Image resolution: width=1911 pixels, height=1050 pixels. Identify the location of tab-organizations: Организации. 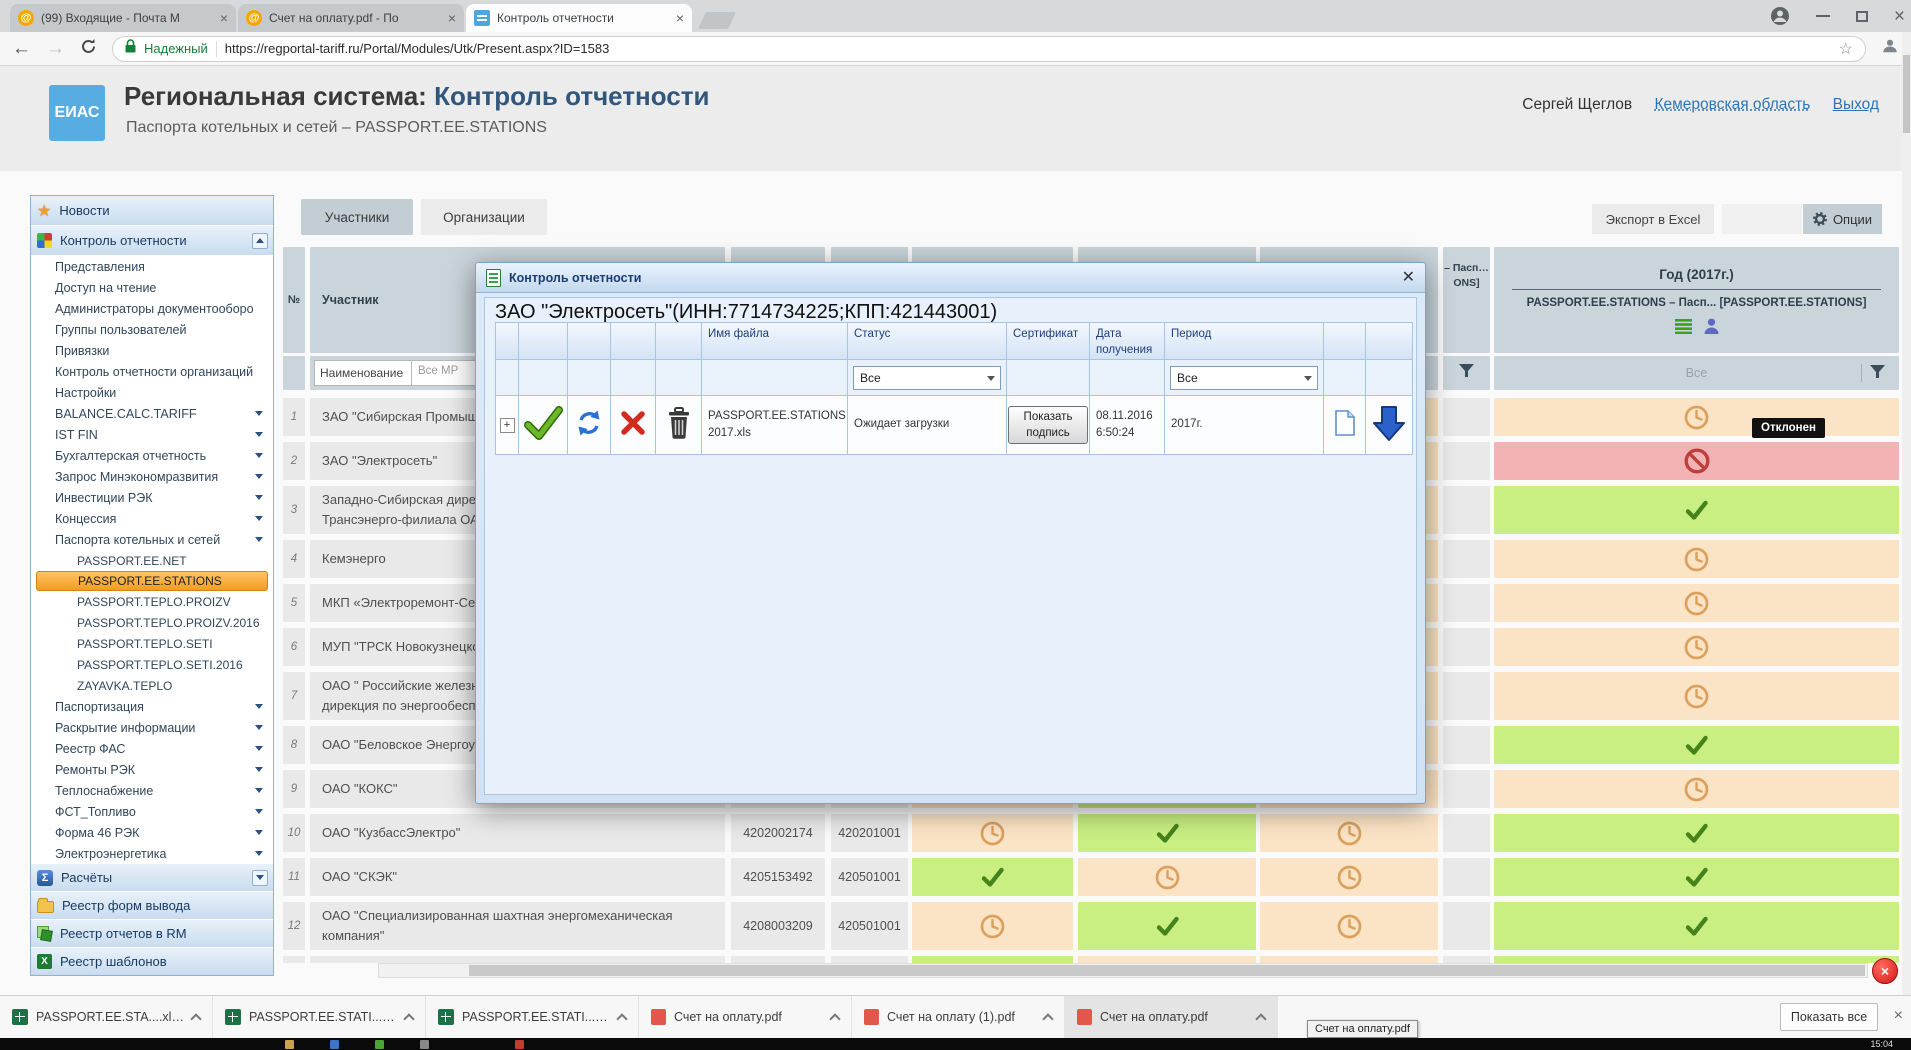
(484, 217).